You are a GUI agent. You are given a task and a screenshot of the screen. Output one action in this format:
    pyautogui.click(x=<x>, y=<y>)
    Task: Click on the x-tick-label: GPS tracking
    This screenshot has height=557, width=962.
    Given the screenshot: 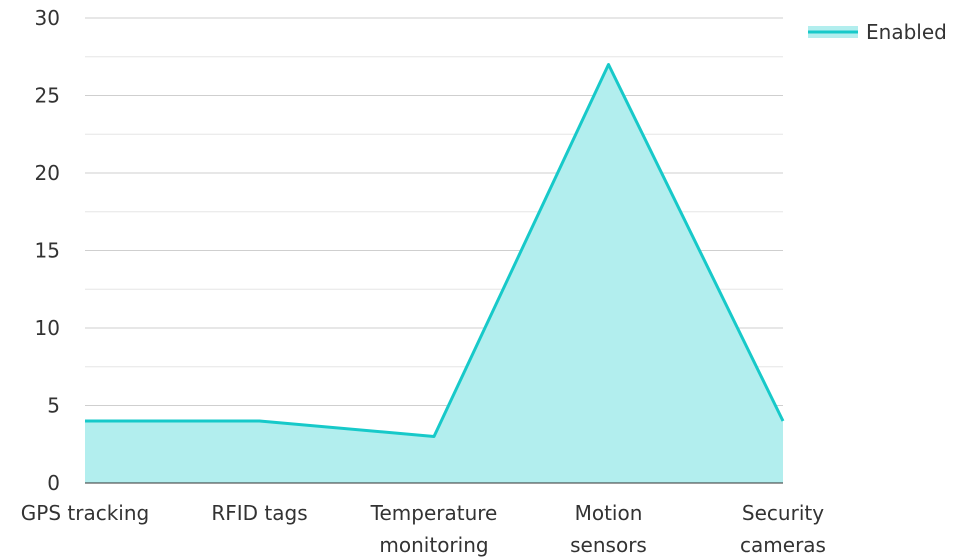 What is the action you would take?
    pyautogui.click(x=85, y=513)
    